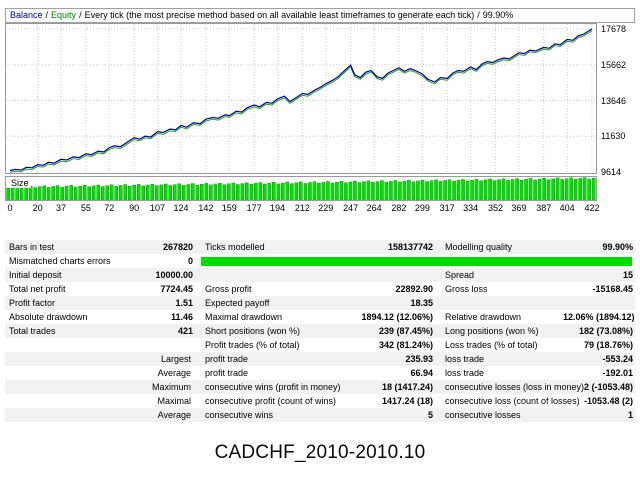 The width and height of the screenshot is (640, 480). What do you see at coordinates (405, 331) in the screenshot?
I see `stat-value: 239 (87.45%)` at bounding box center [405, 331].